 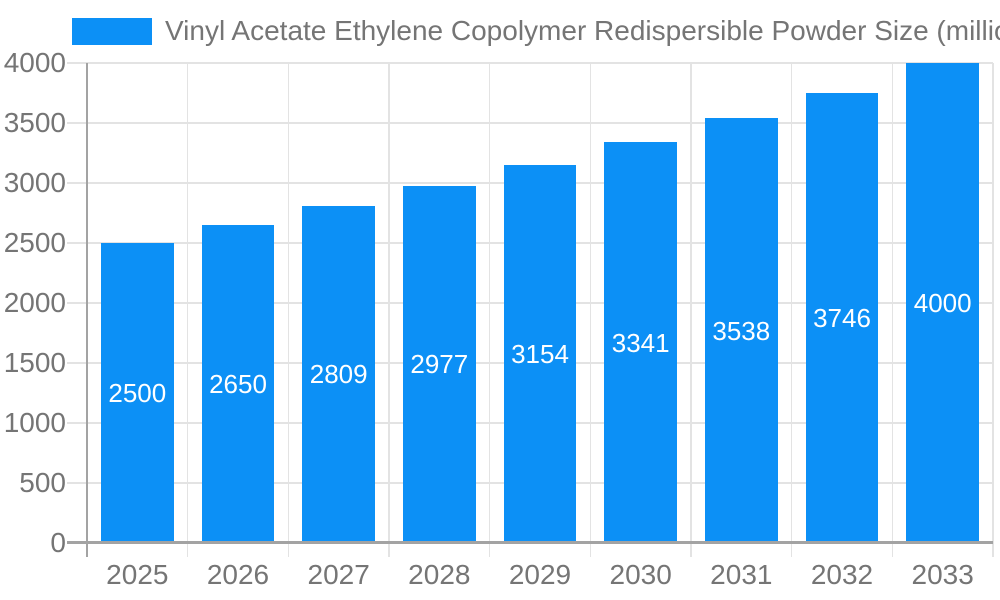 I want to click on bar-value-label: 2500, so click(x=137, y=393).